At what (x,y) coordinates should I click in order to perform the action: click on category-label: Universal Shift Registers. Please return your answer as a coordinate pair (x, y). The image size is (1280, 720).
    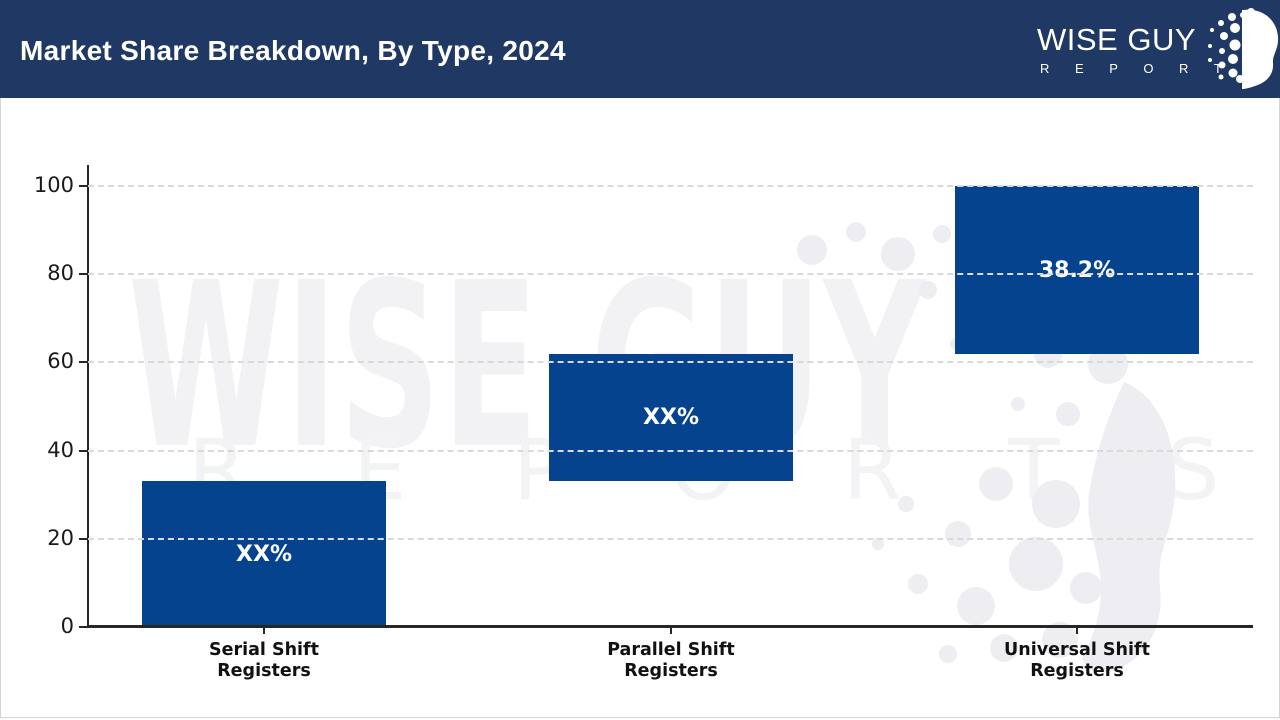
    Looking at the image, I should click on (1077, 660).